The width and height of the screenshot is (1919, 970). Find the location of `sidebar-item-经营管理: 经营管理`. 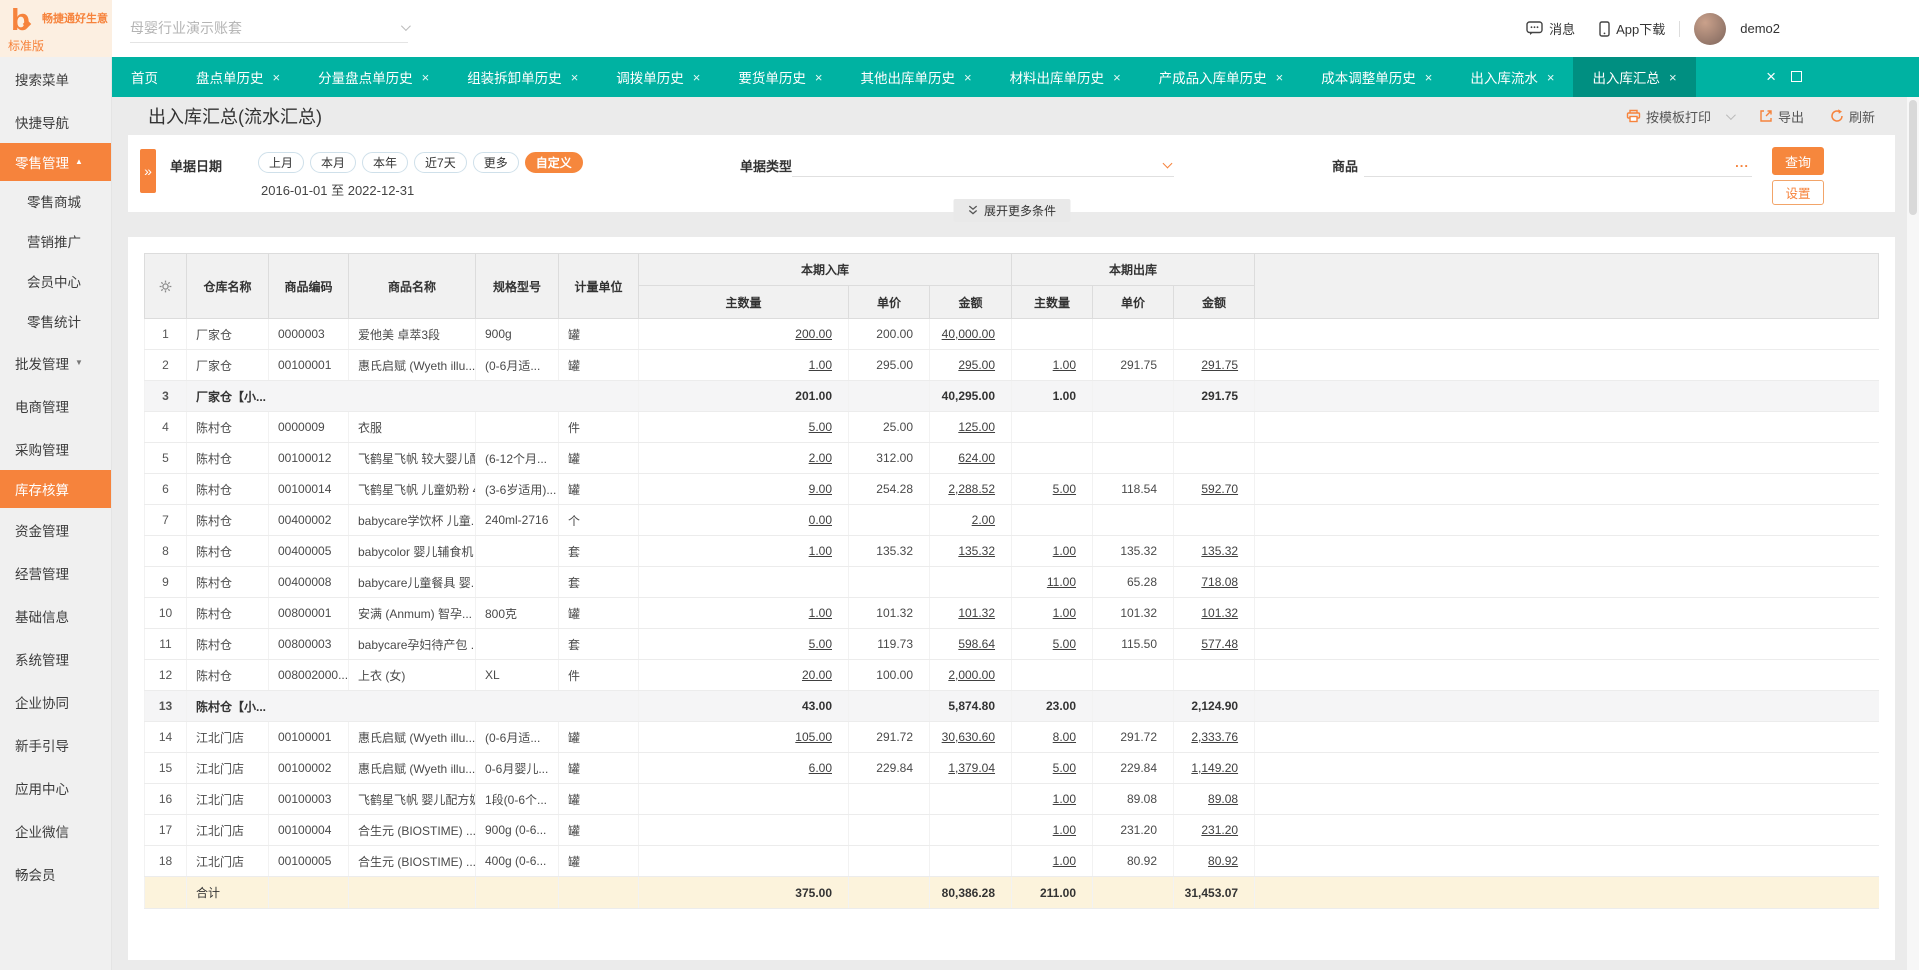

sidebar-item-经营管理: 经营管理 is located at coordinates (55, 572).